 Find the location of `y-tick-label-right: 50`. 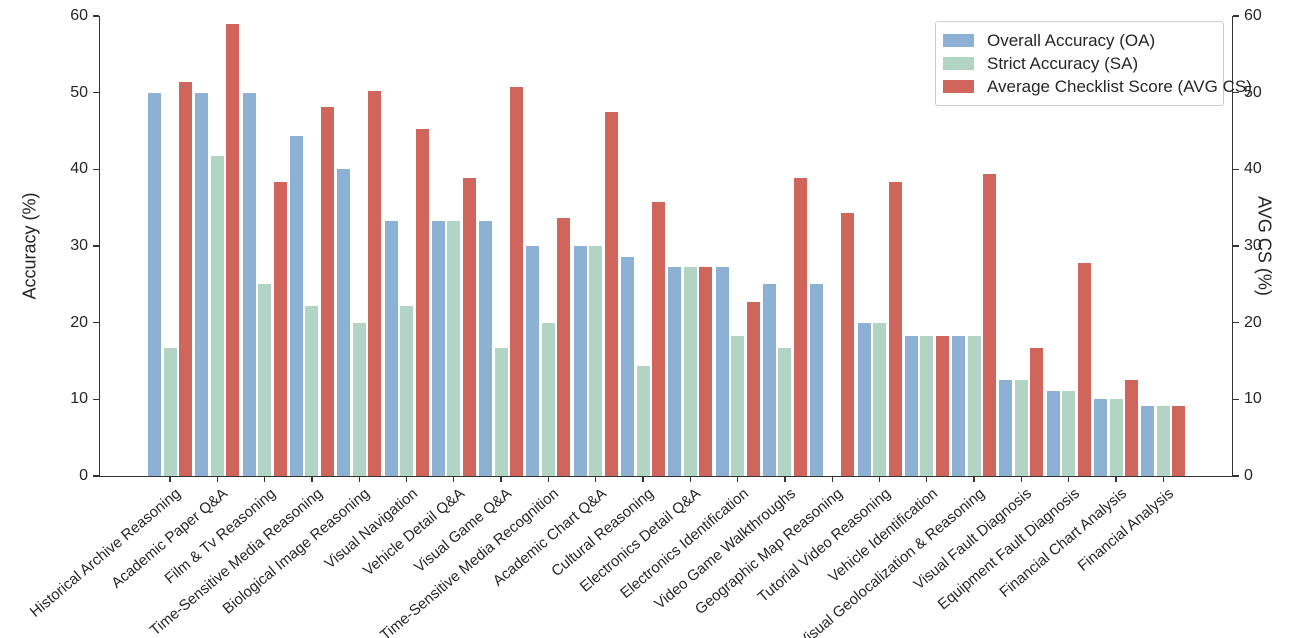

y-tick-label-right: 50 is located at coordinates (1253, 92).